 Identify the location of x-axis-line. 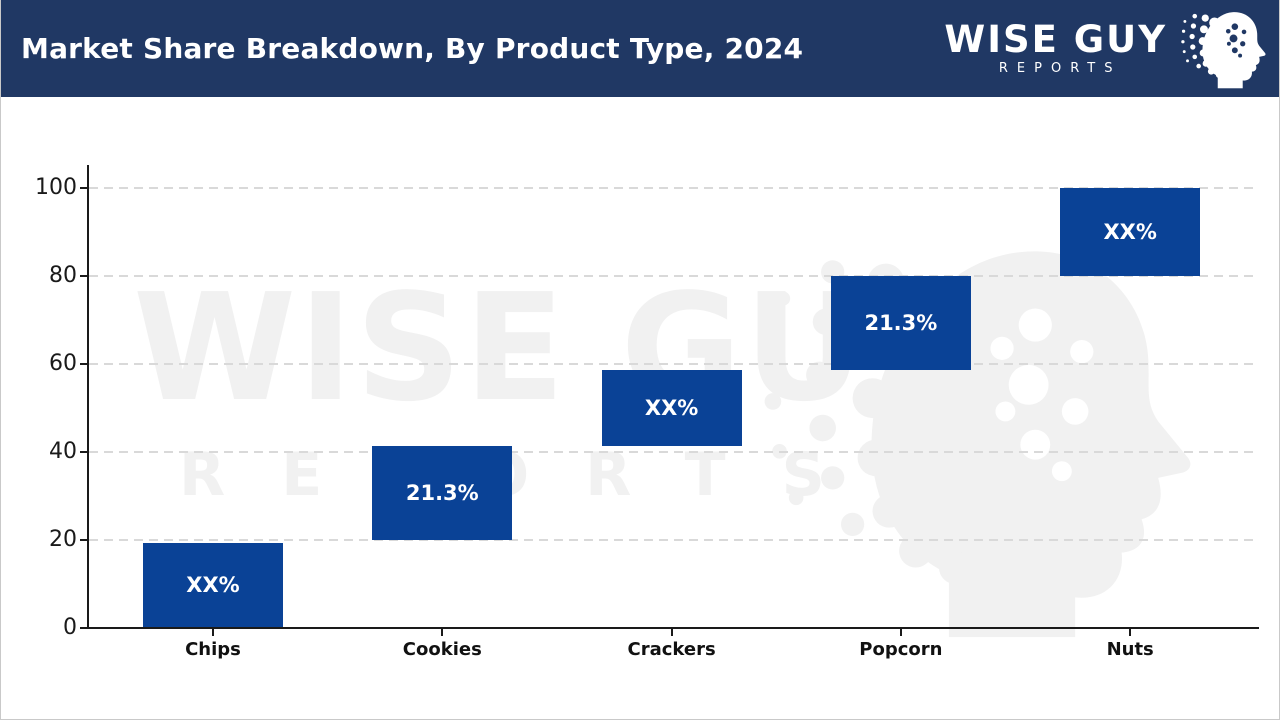
(673, 628).